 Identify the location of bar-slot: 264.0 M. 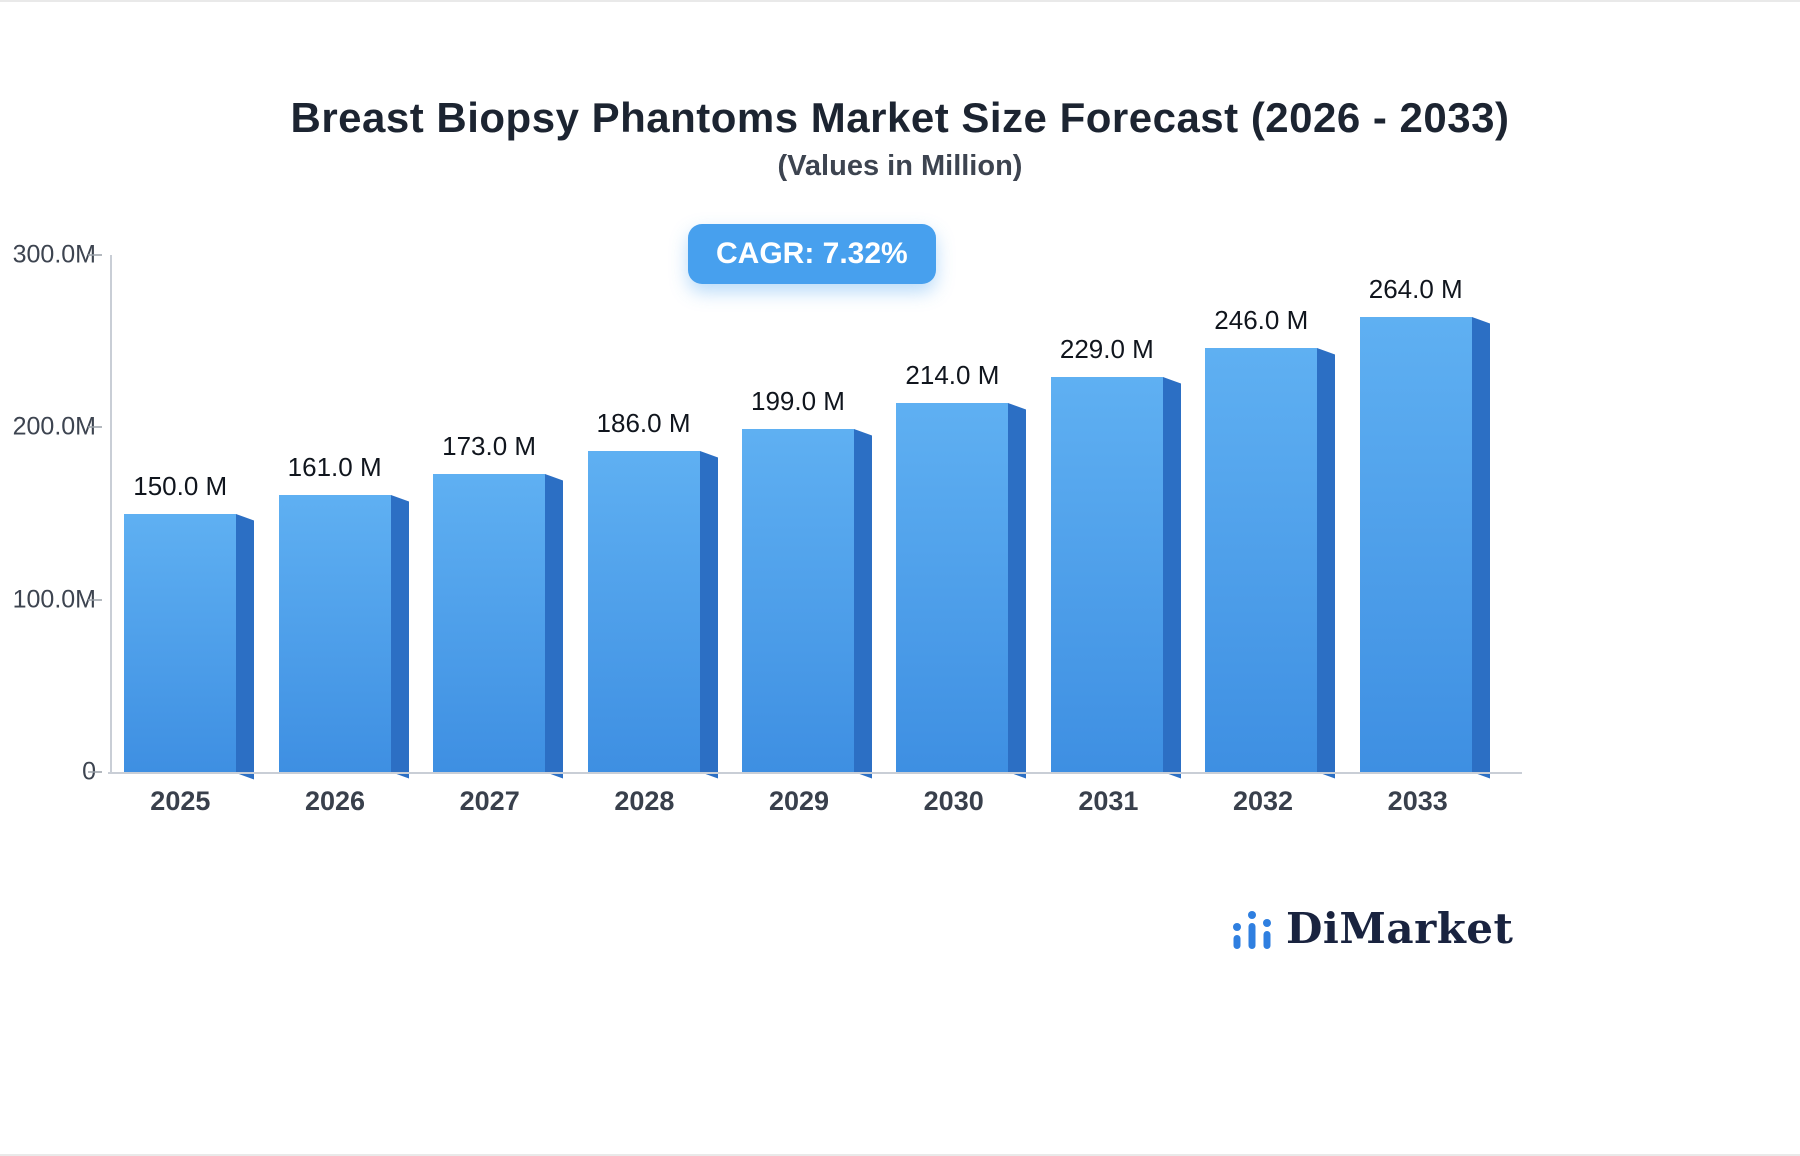
(1425, 517).